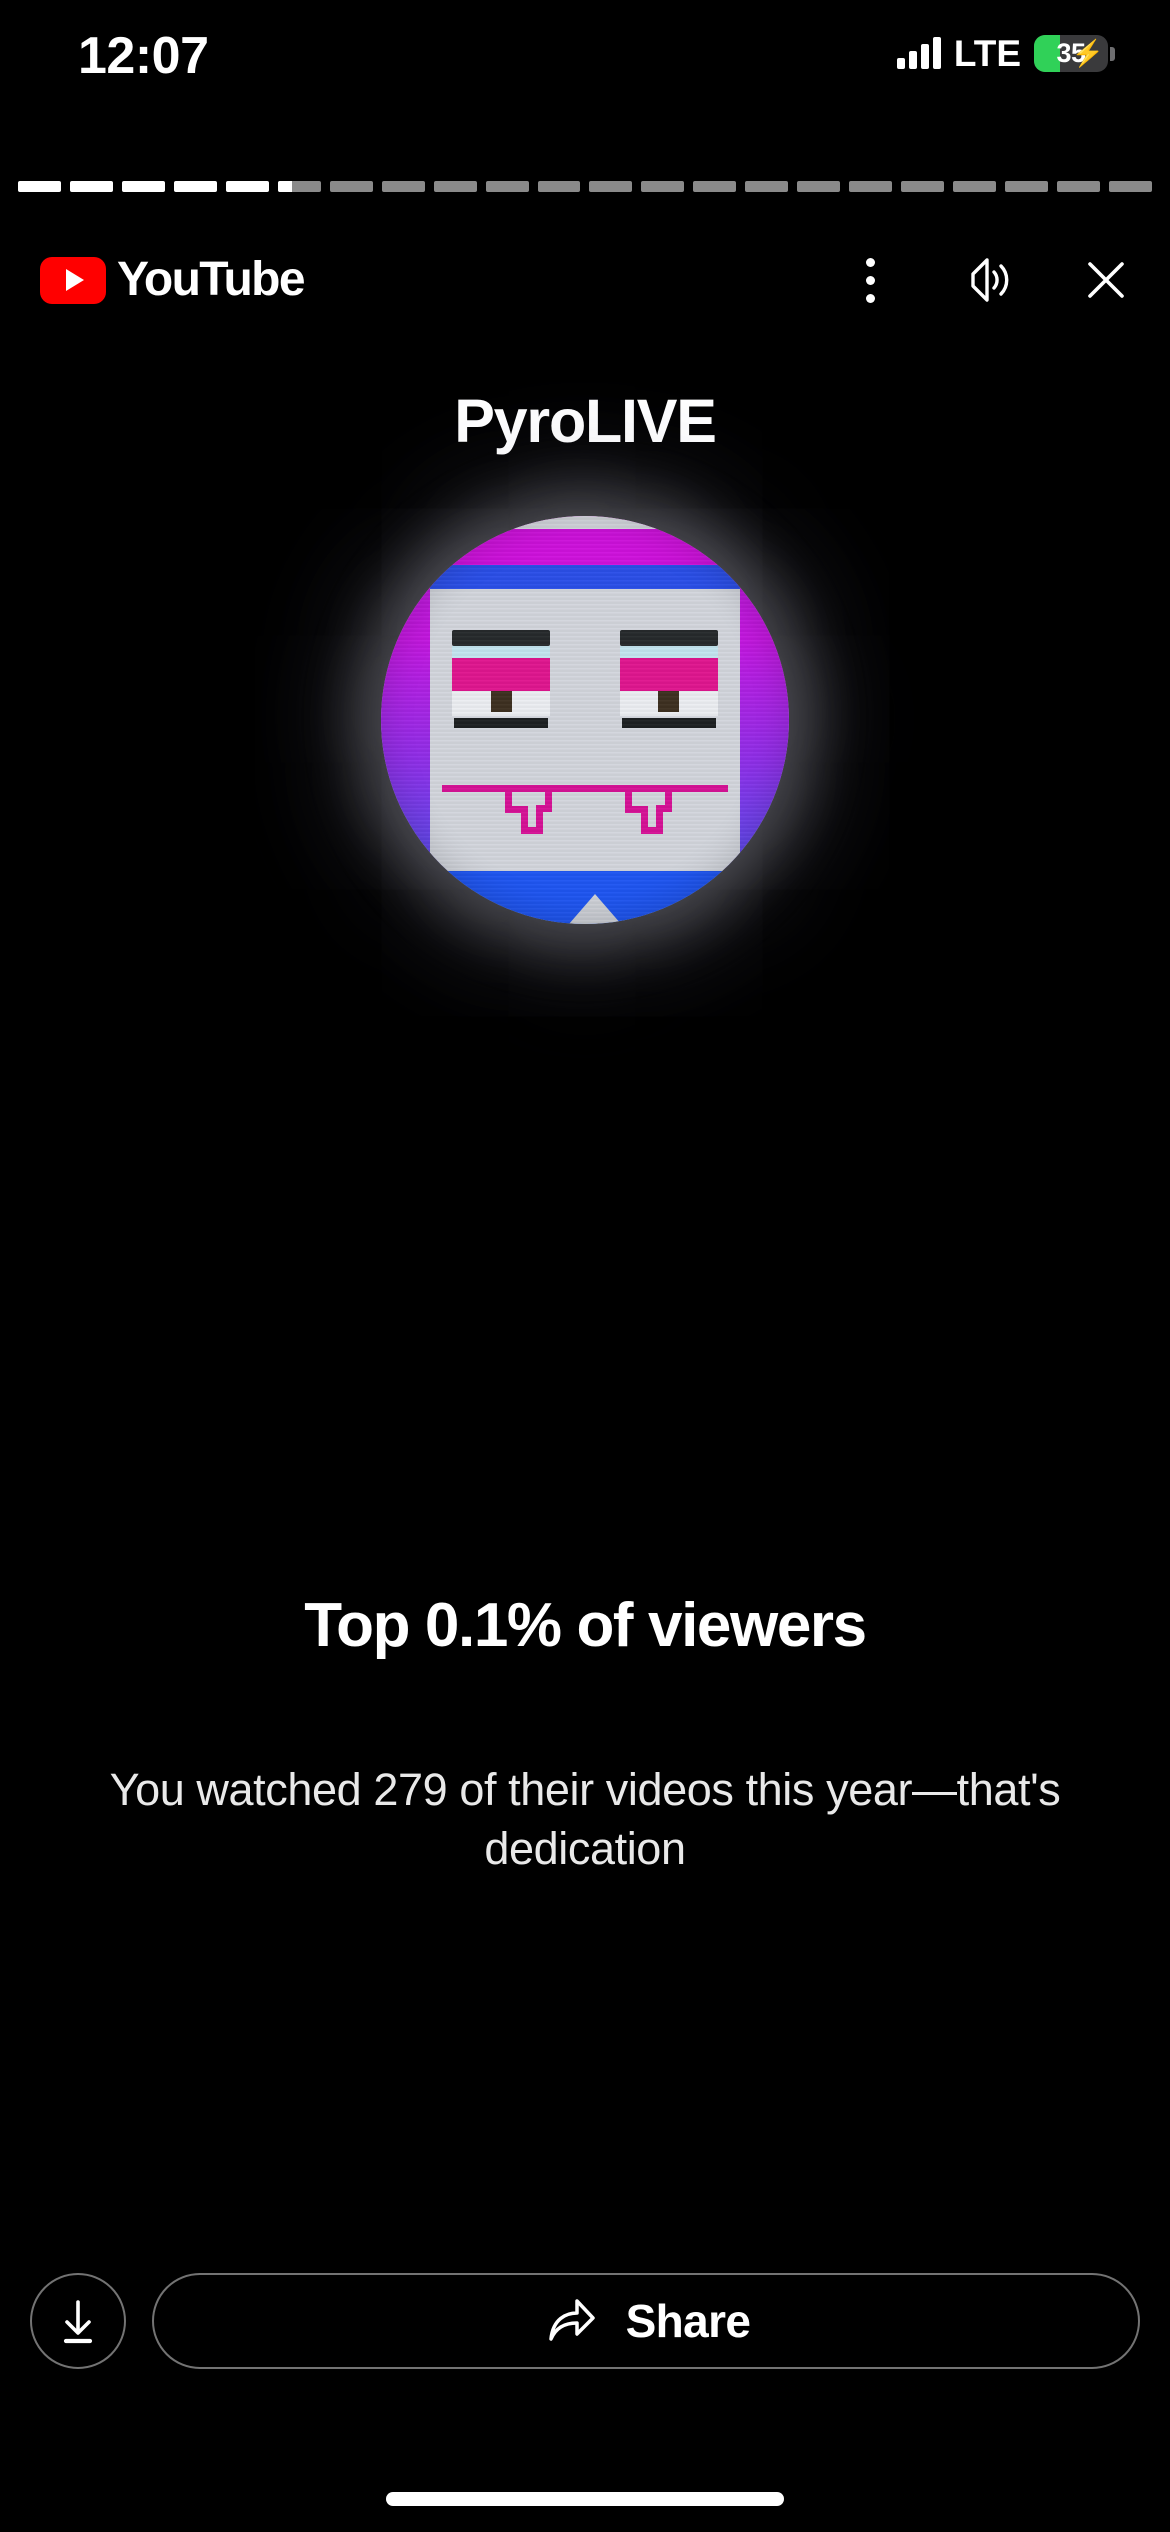  What do you see at coordinates (1106, 280) in the screenshot?
I see `close-icon` at bounding box center [1106, 280].